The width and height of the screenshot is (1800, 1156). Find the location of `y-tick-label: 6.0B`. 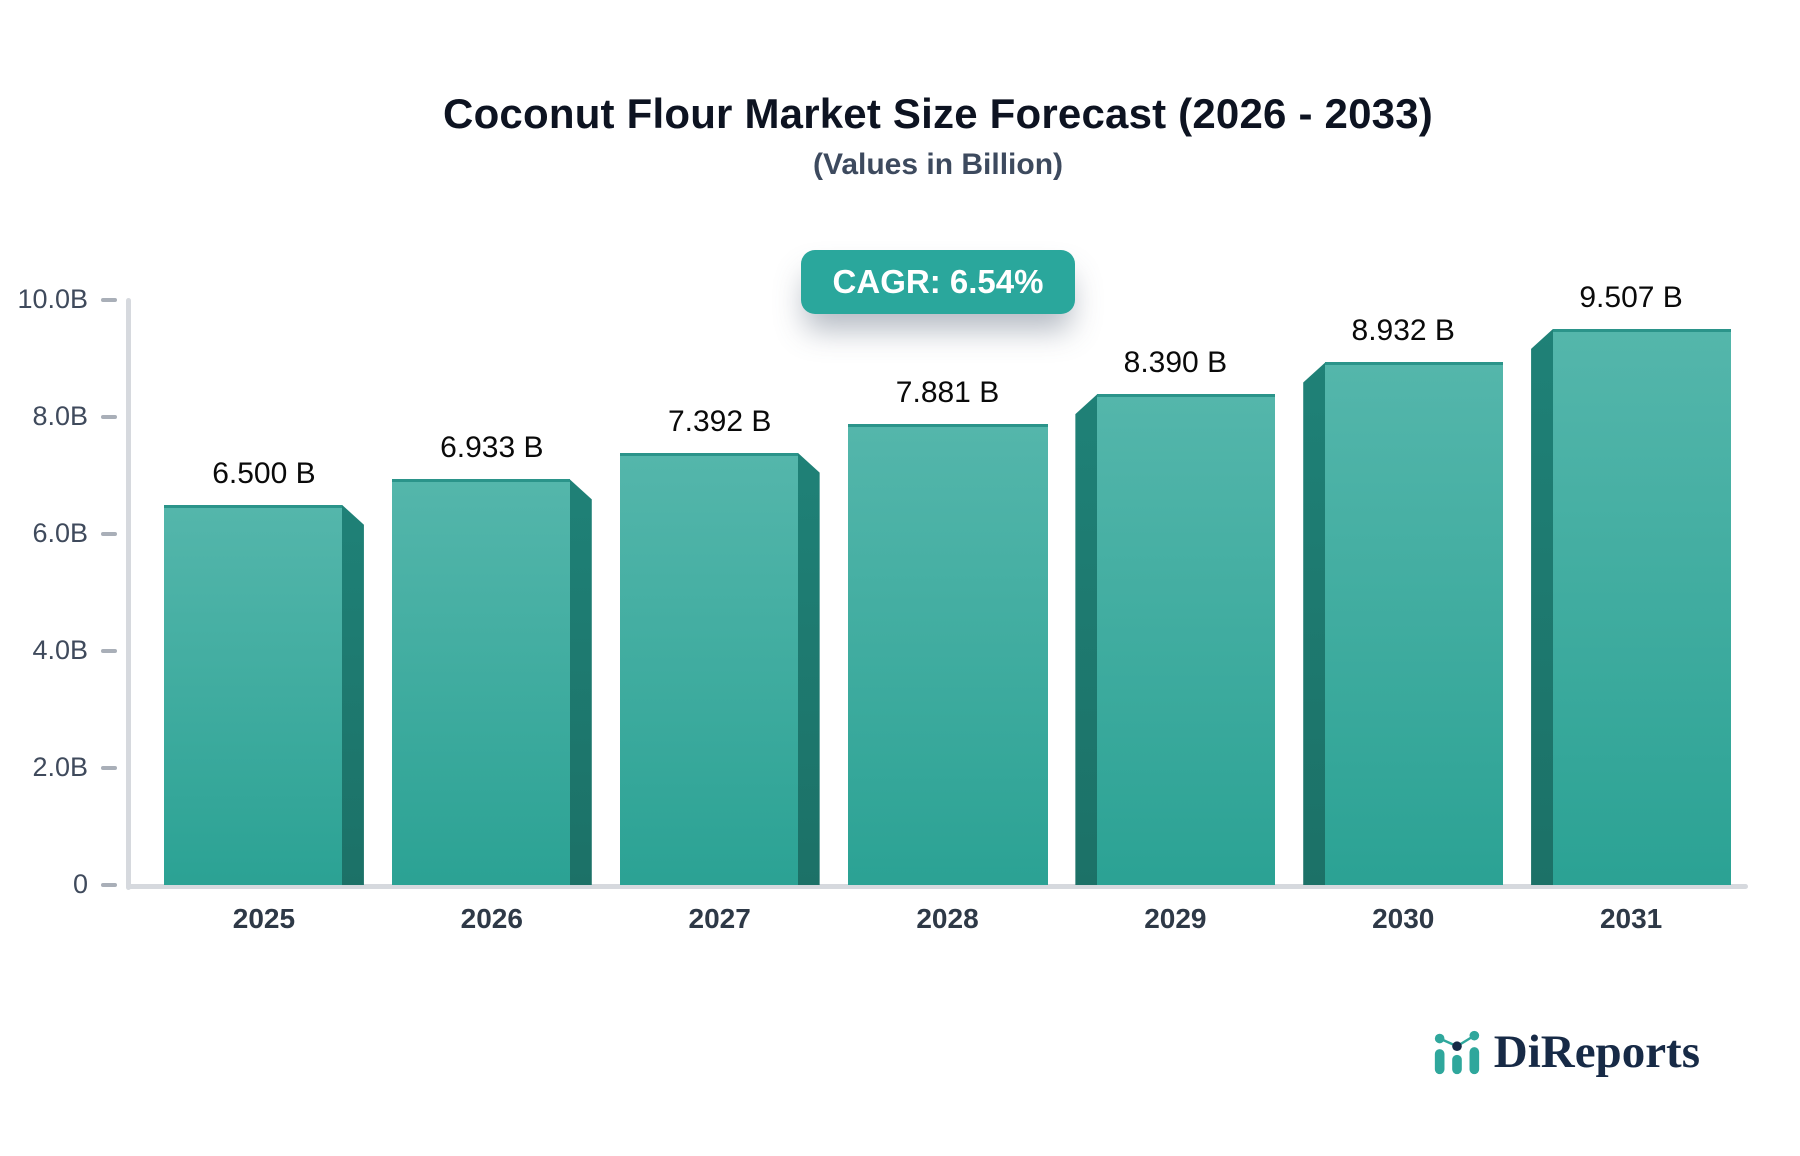

y-tick-label: 6.0B is located at coordinates (60, 533).